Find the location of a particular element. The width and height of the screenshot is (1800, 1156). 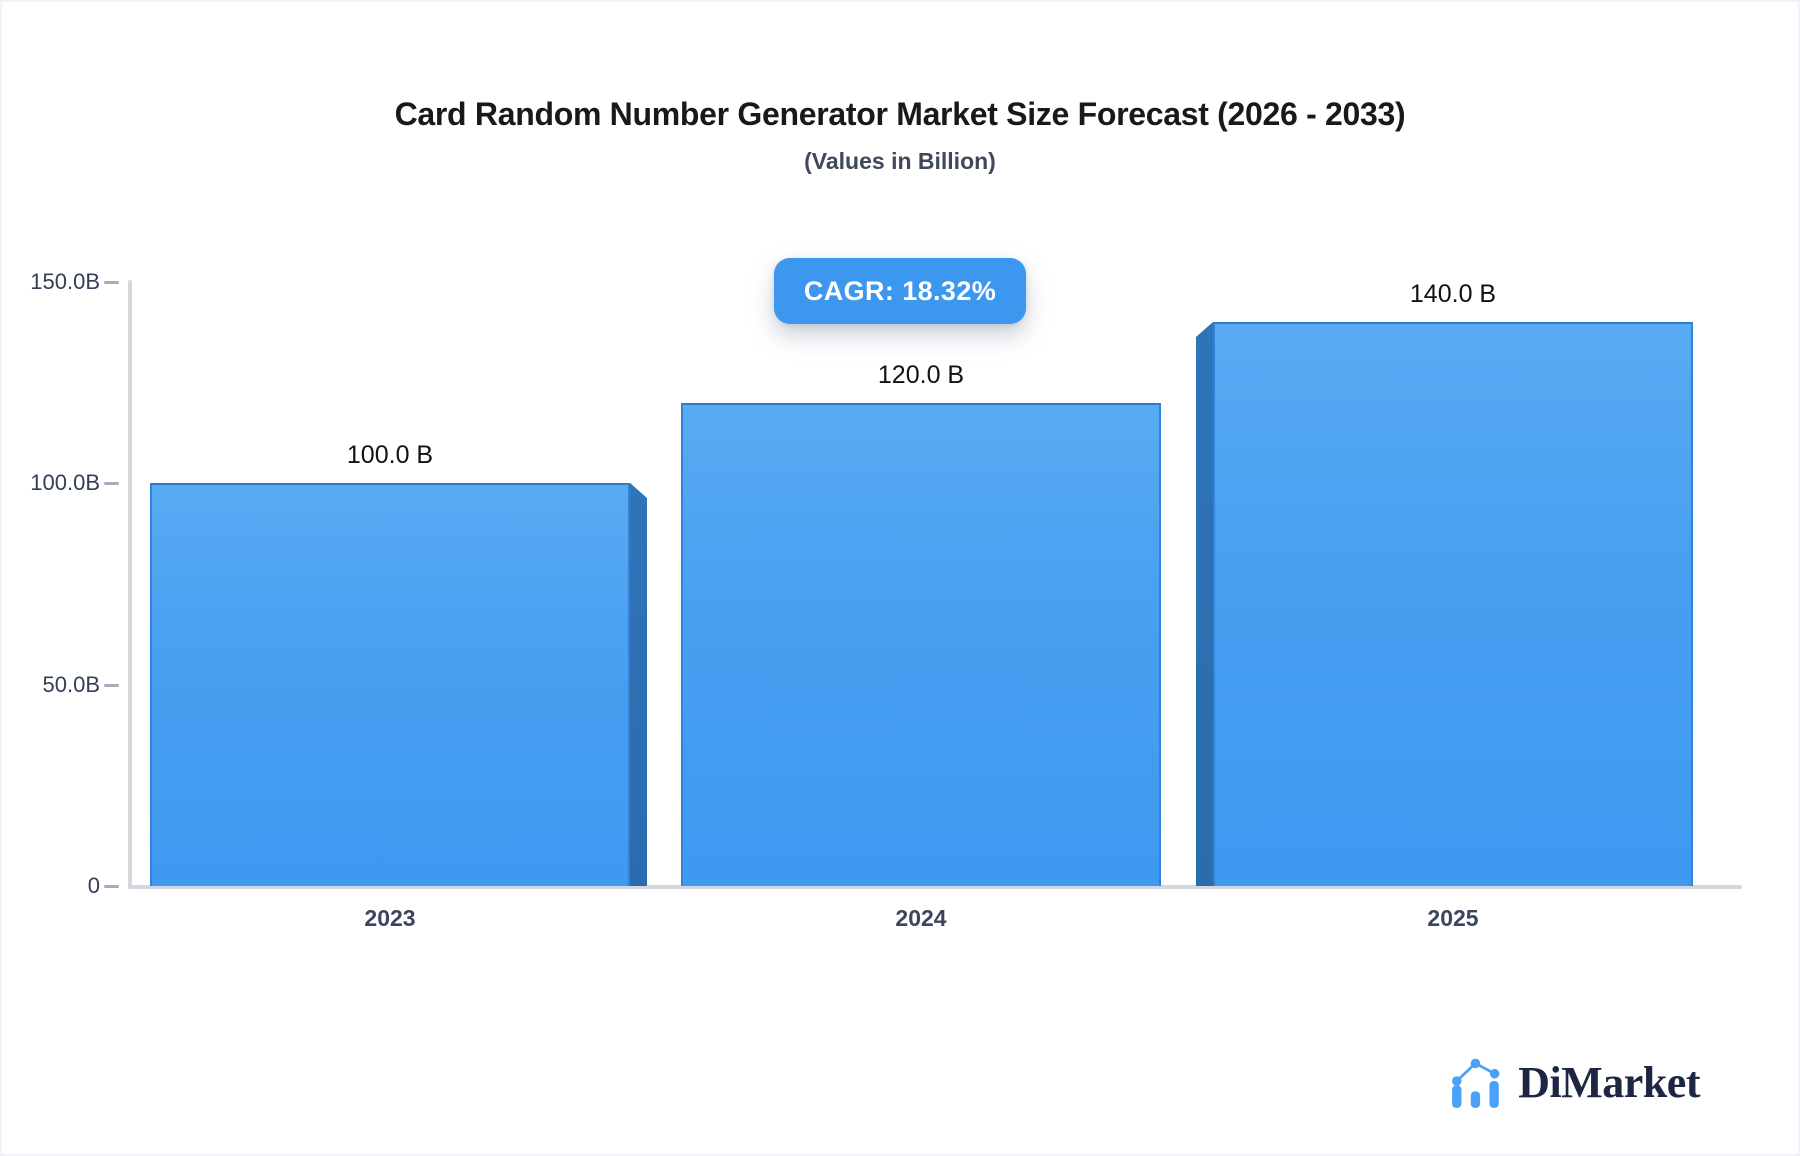

bar-chart-trend-icon is located at coordinates (1476, 1083).